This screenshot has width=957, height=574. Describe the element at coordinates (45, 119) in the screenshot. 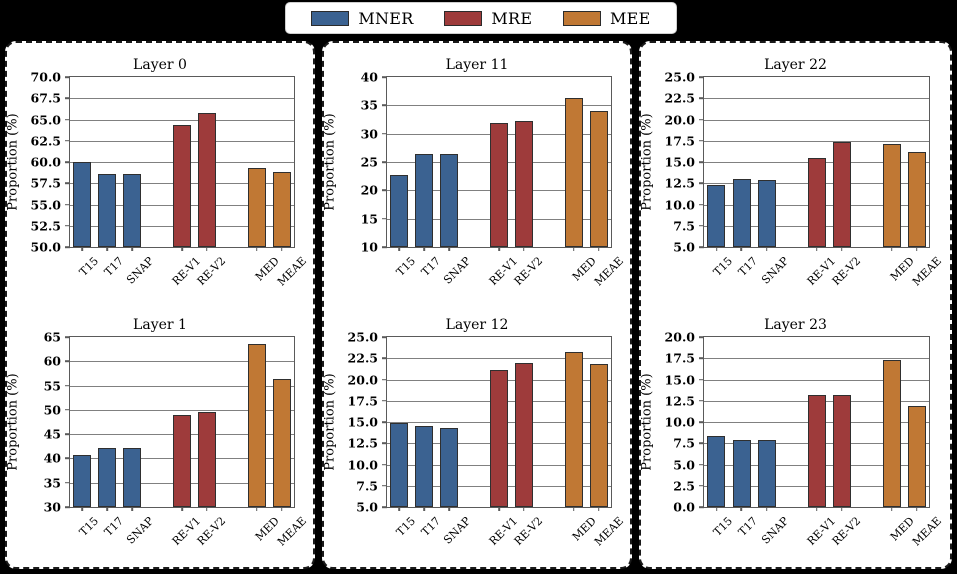

I see `y-tick-label: 65.0` at that location.